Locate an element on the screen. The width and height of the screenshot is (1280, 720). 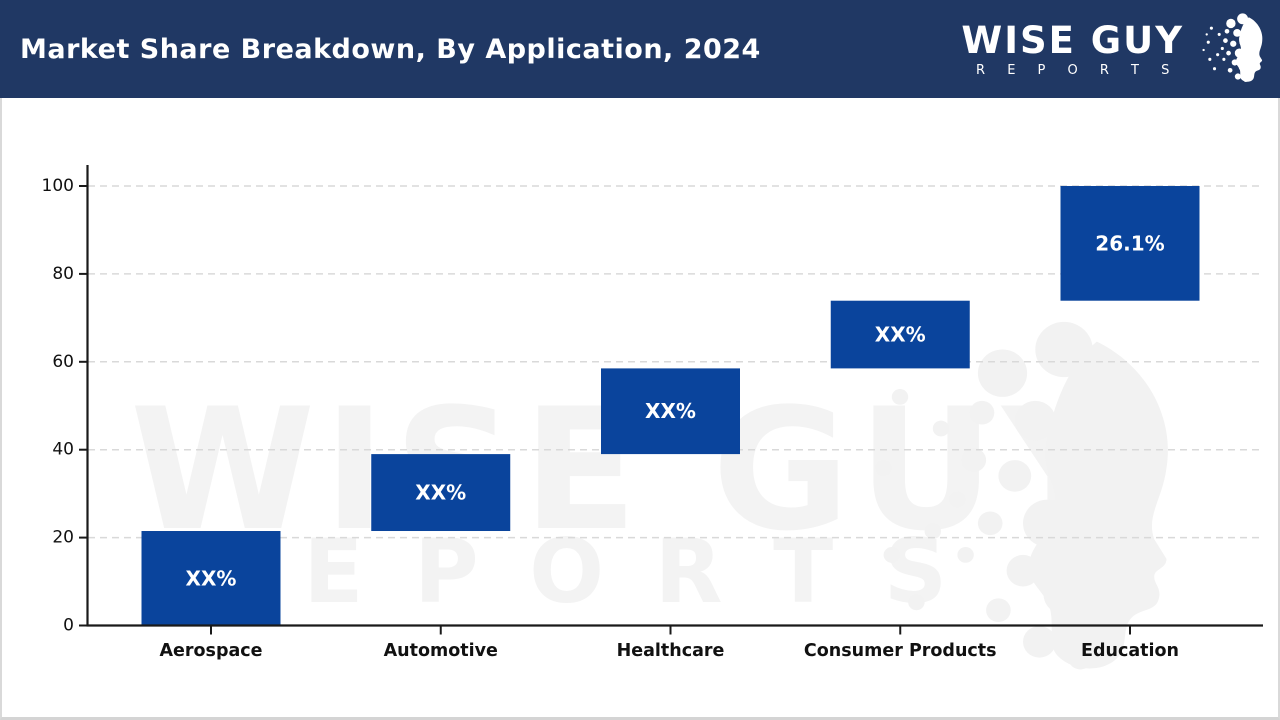
bar-label: 26.1% is located at coordinates (1129, 243).